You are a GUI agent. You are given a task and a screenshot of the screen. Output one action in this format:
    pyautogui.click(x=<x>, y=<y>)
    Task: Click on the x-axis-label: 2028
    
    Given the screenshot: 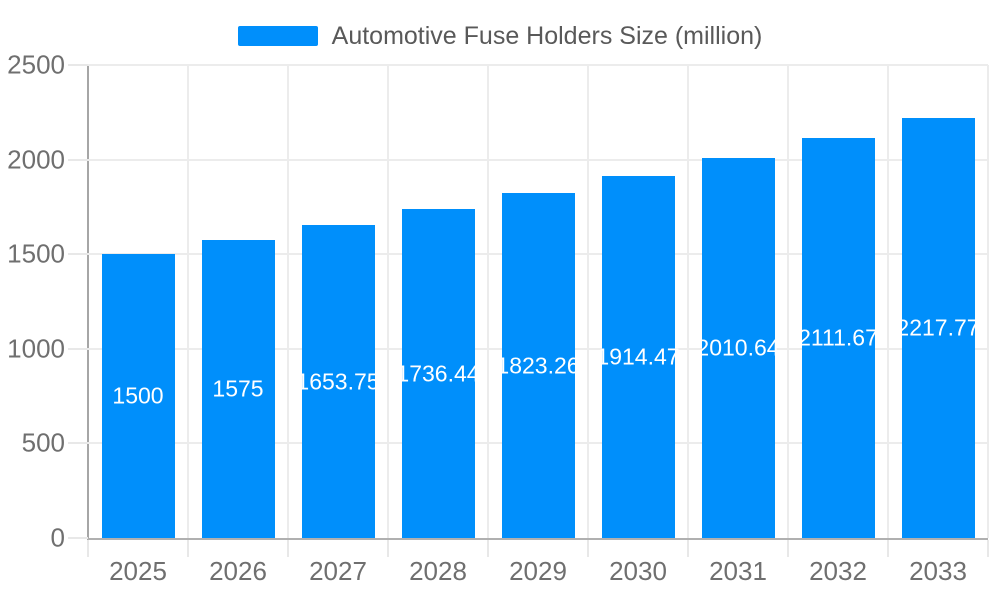 What is the action you would take?
    pyautogui.click(x=438, y=571)
    